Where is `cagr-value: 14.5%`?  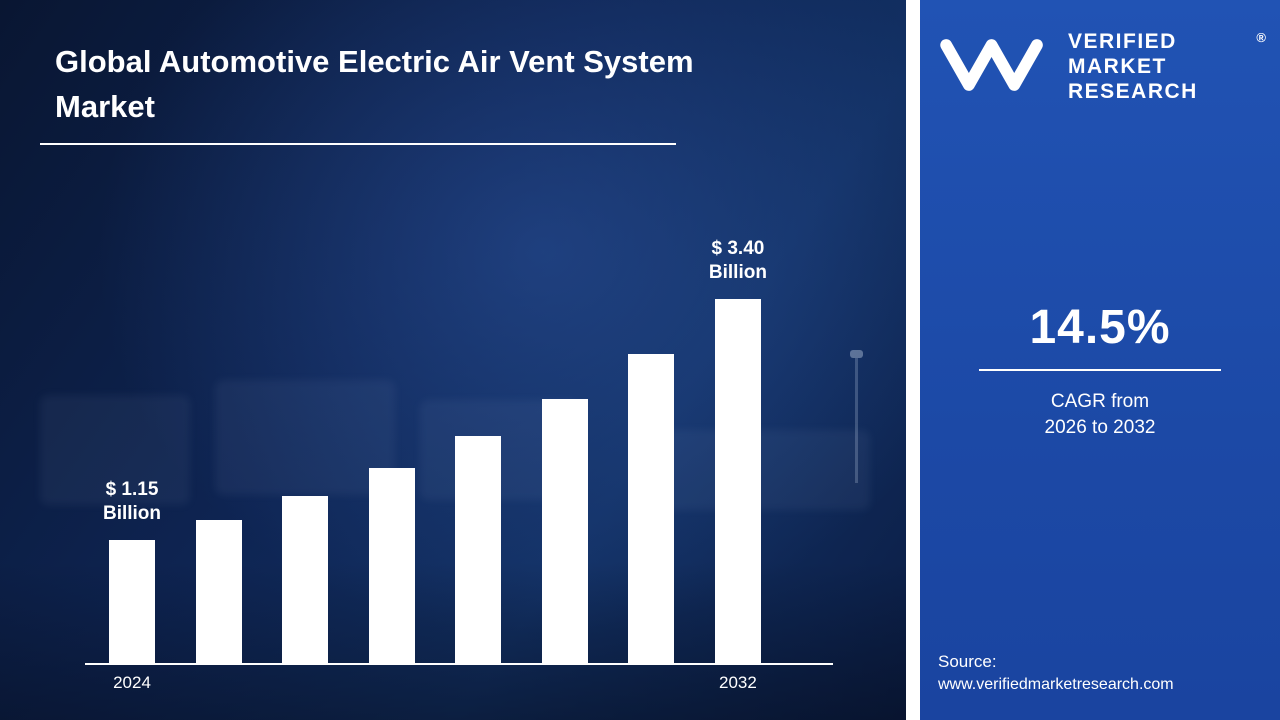 cagr-value: 14.5% is located at coordinates (1100, 327).